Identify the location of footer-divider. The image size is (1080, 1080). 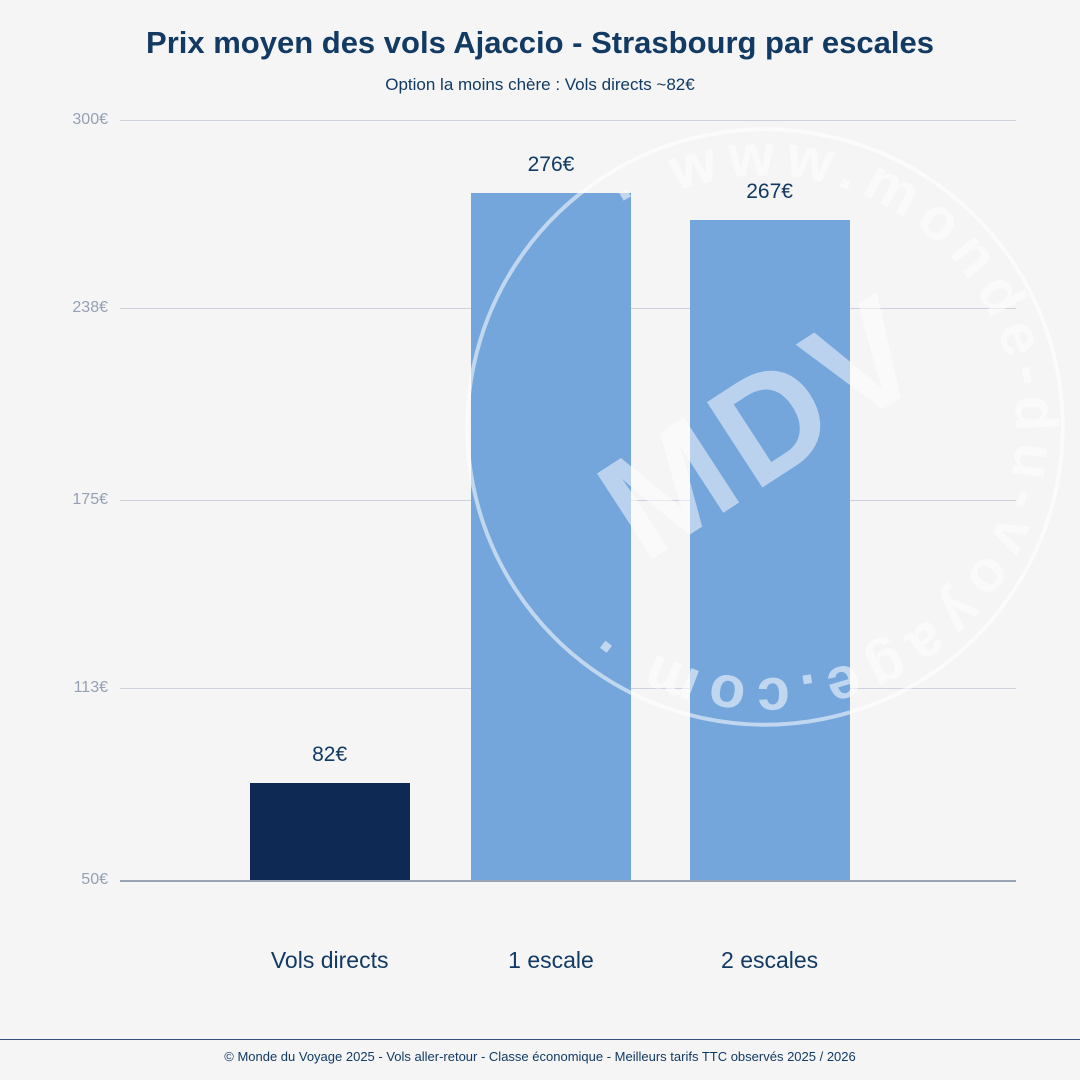
(540, 1039).